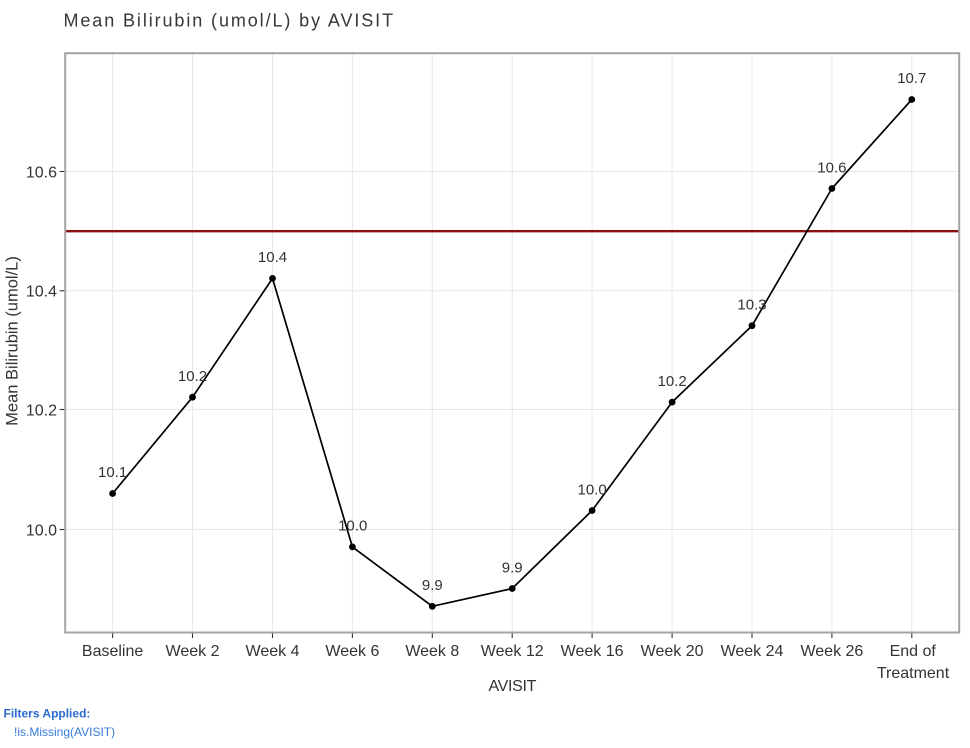 Image resolution: width=970 pixels, height=748 pixels. What do you see at coordinates (47, 713) in the screenshot?
I see `svg-text: Filters Applied:` at bounding box center [47, 713].